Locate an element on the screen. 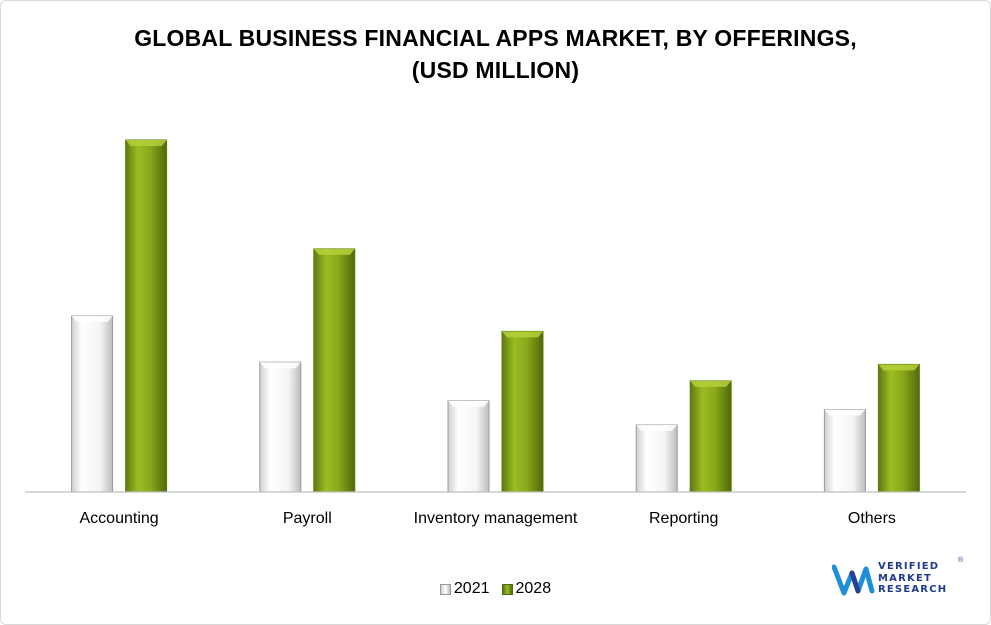 Image resolution: width=991 pixels, height=625 pixels. bar-cap-2028-others is located at coordinates (899, 367).